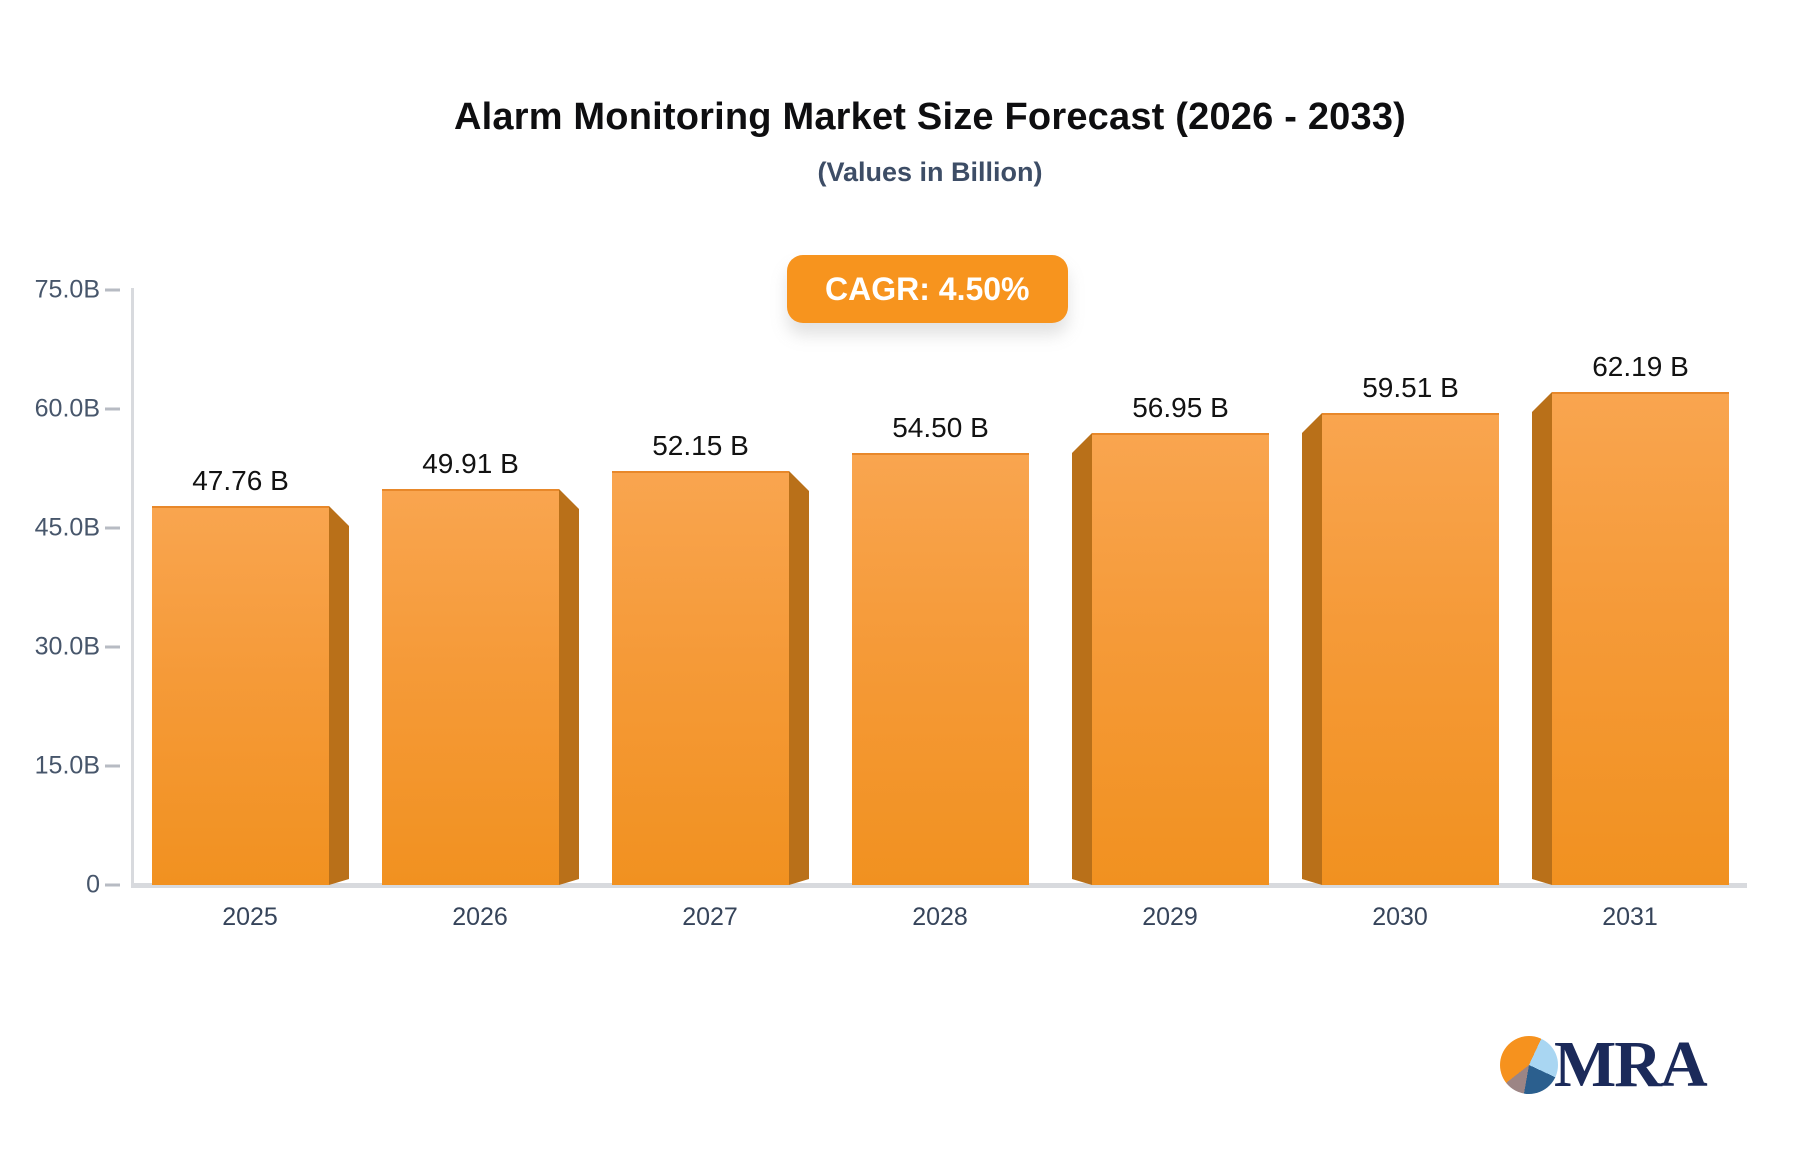 This screenshot has height=1156, width=1800. Describe the element at coordinates (1631, 1064) in the screenshot. I see `mra-logo-text: MRA` at that location.